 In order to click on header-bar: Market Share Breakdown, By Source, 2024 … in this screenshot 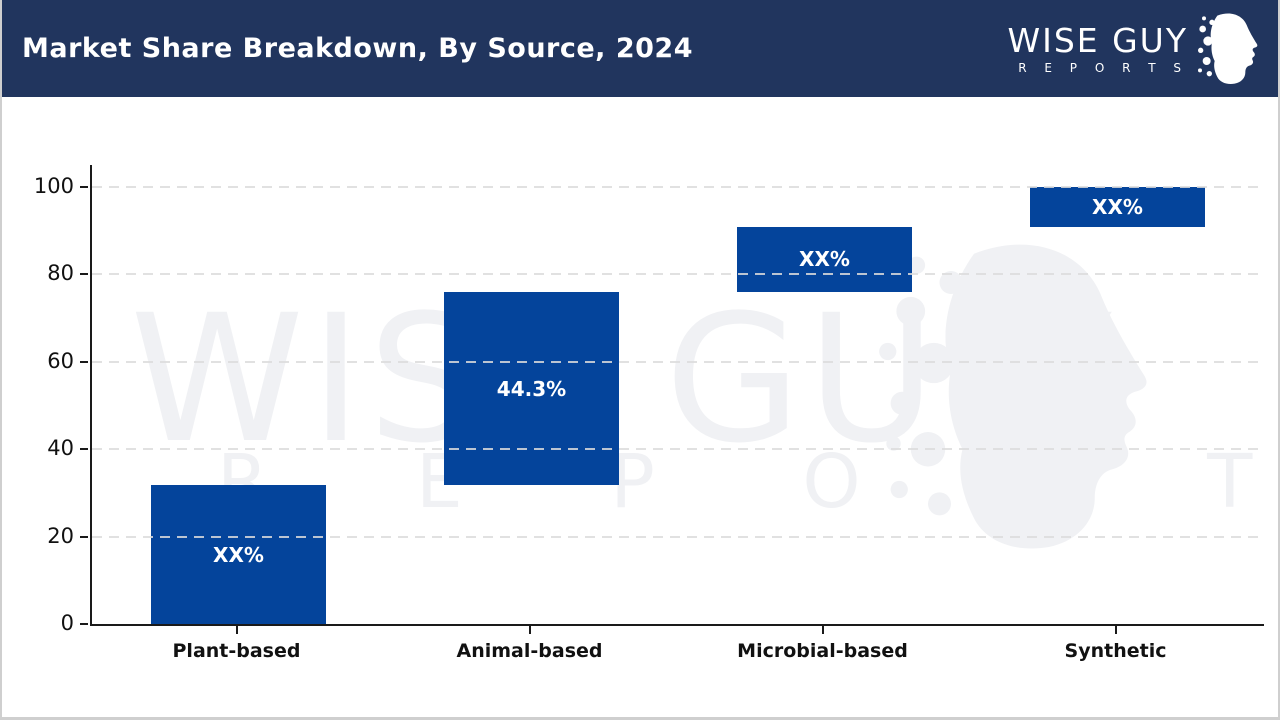, I will do `click(640, 48)`.